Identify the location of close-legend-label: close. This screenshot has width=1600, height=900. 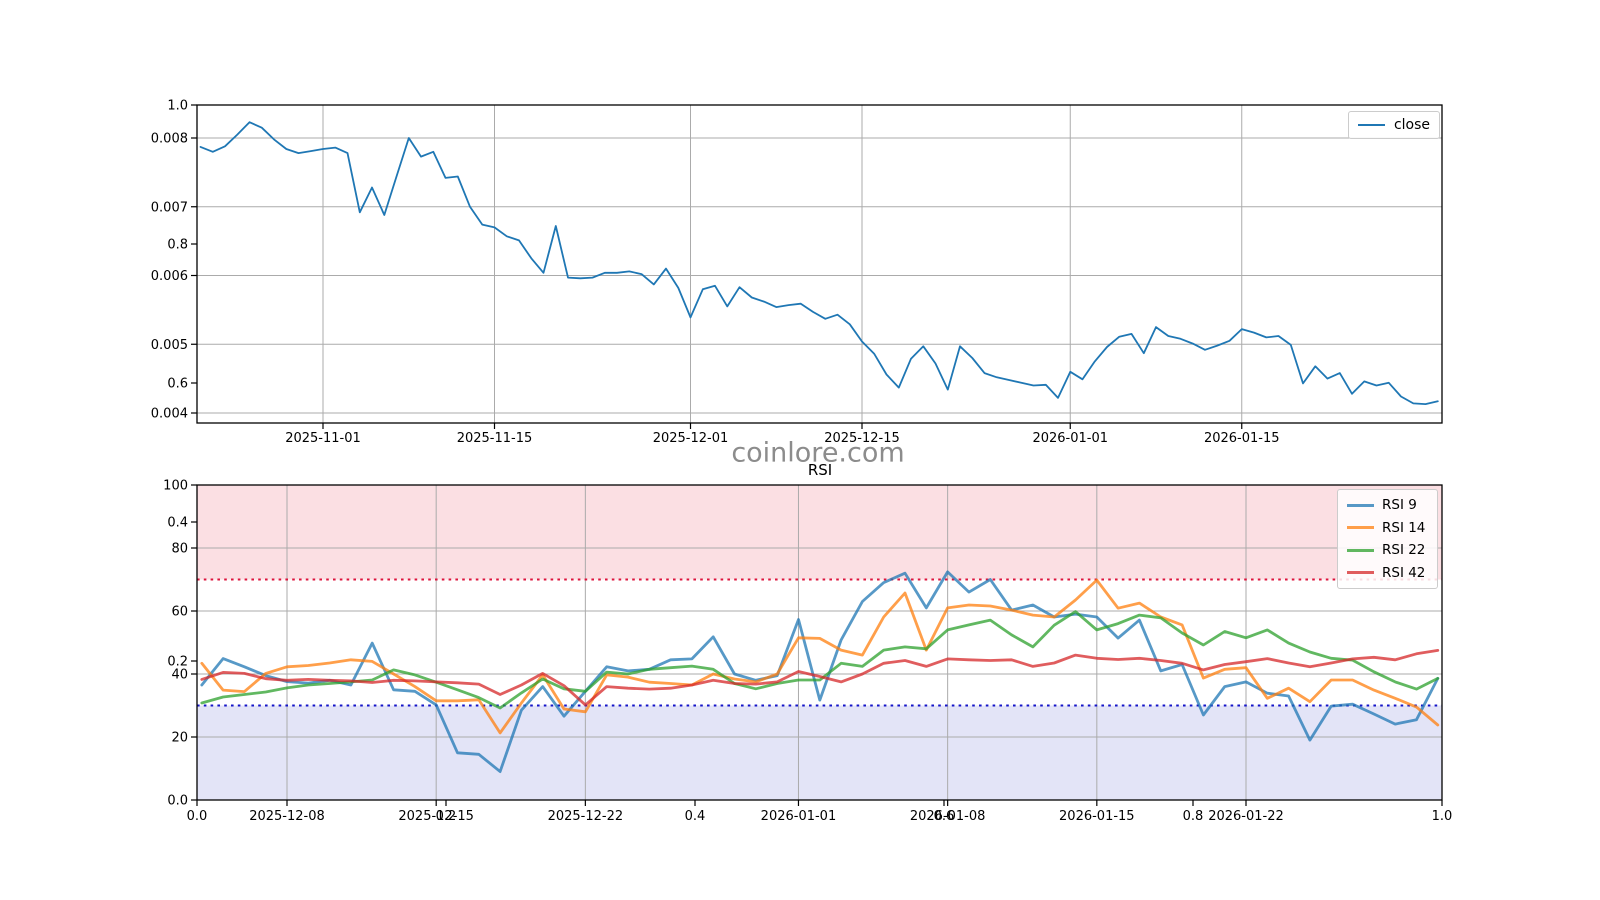
(1411, 125).